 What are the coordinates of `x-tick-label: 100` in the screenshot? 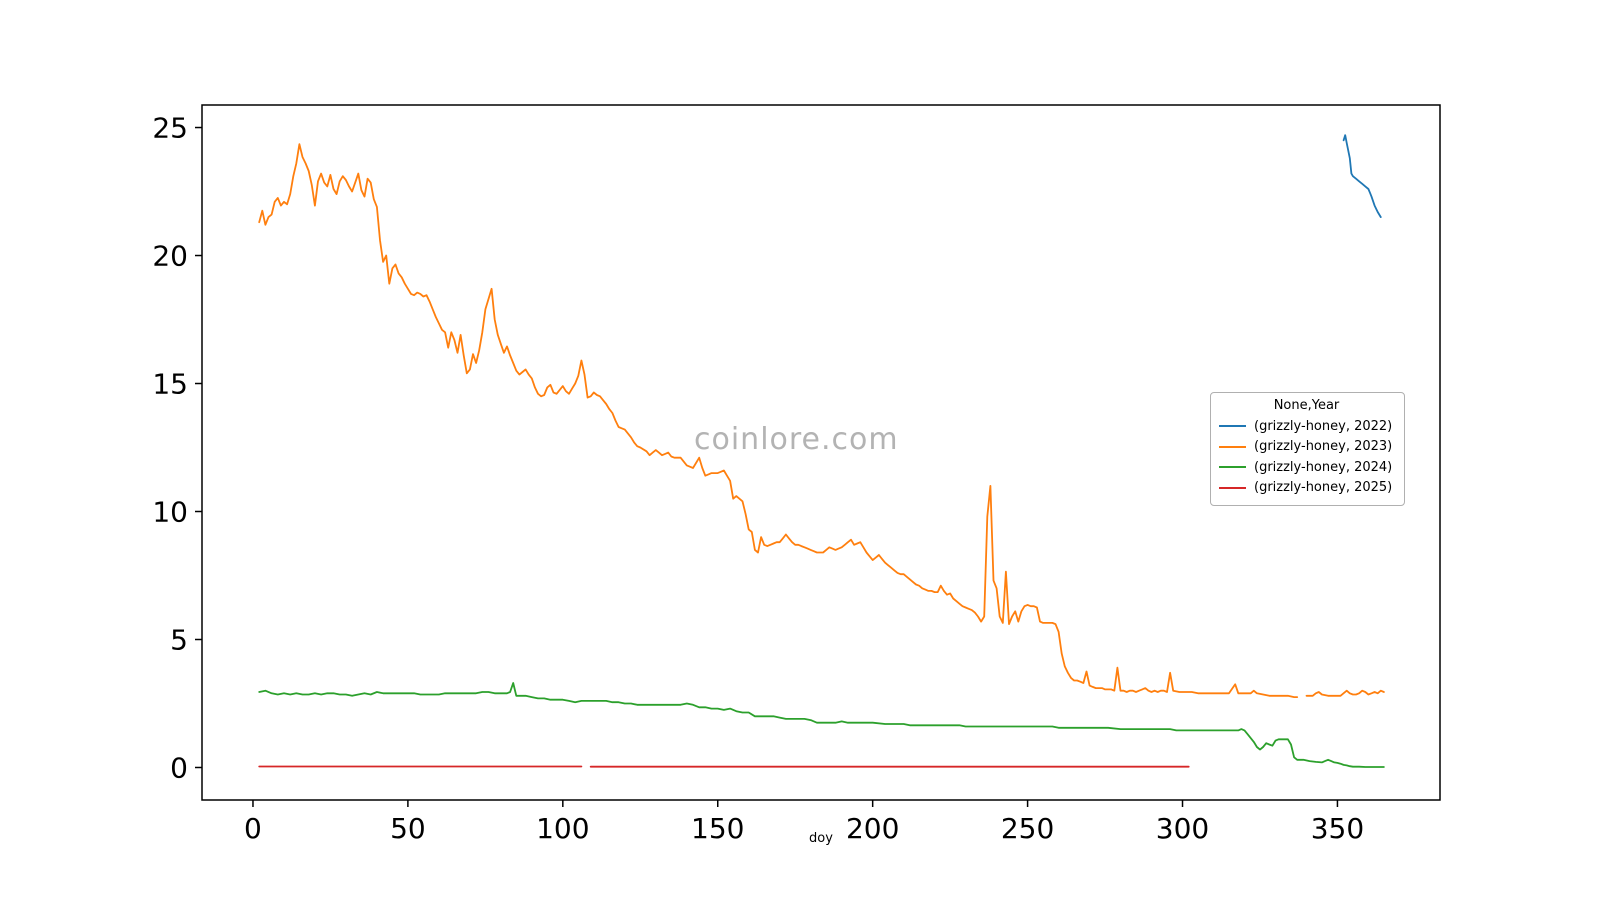 It's located at (562, 828).